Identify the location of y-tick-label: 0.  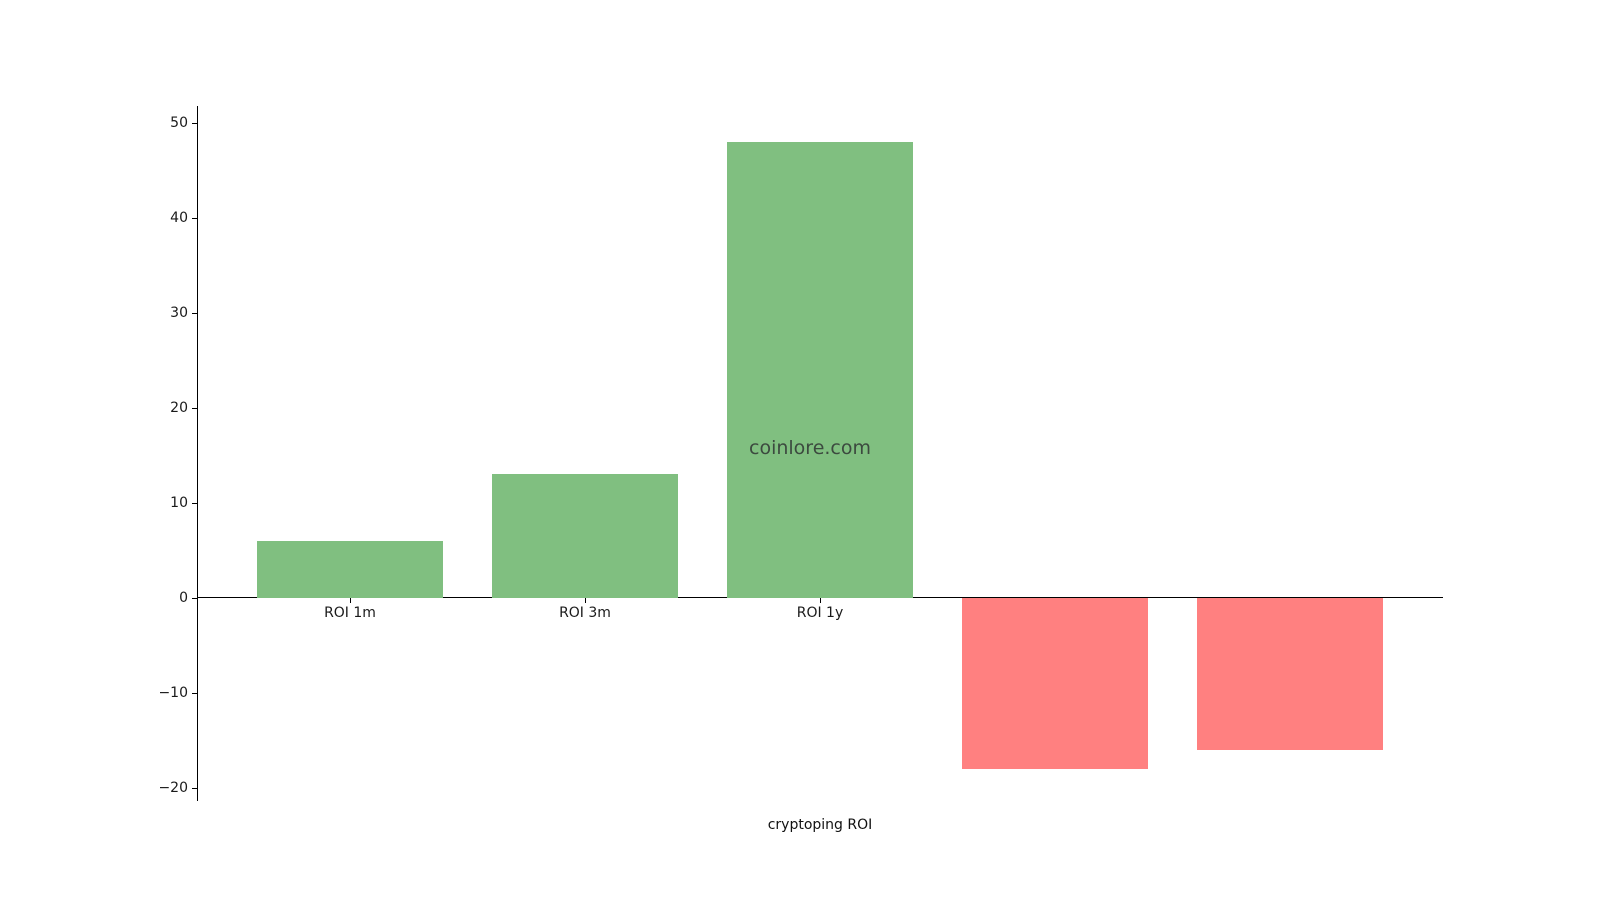
(183, 598).